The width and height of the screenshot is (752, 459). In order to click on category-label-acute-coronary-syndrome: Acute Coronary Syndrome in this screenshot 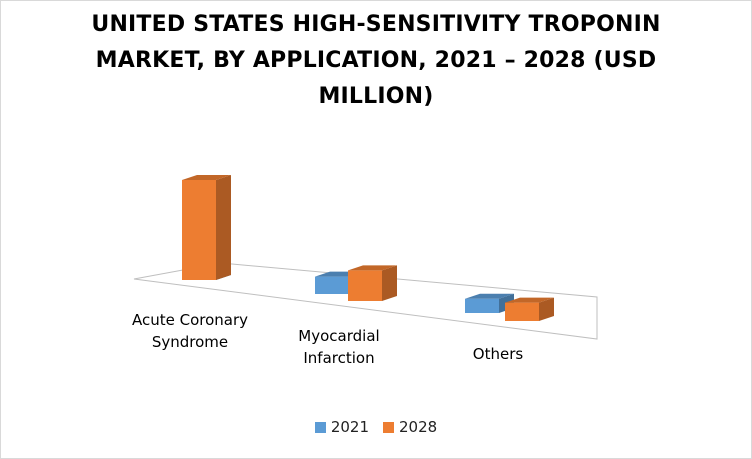, I will do `click(190, 331)`.